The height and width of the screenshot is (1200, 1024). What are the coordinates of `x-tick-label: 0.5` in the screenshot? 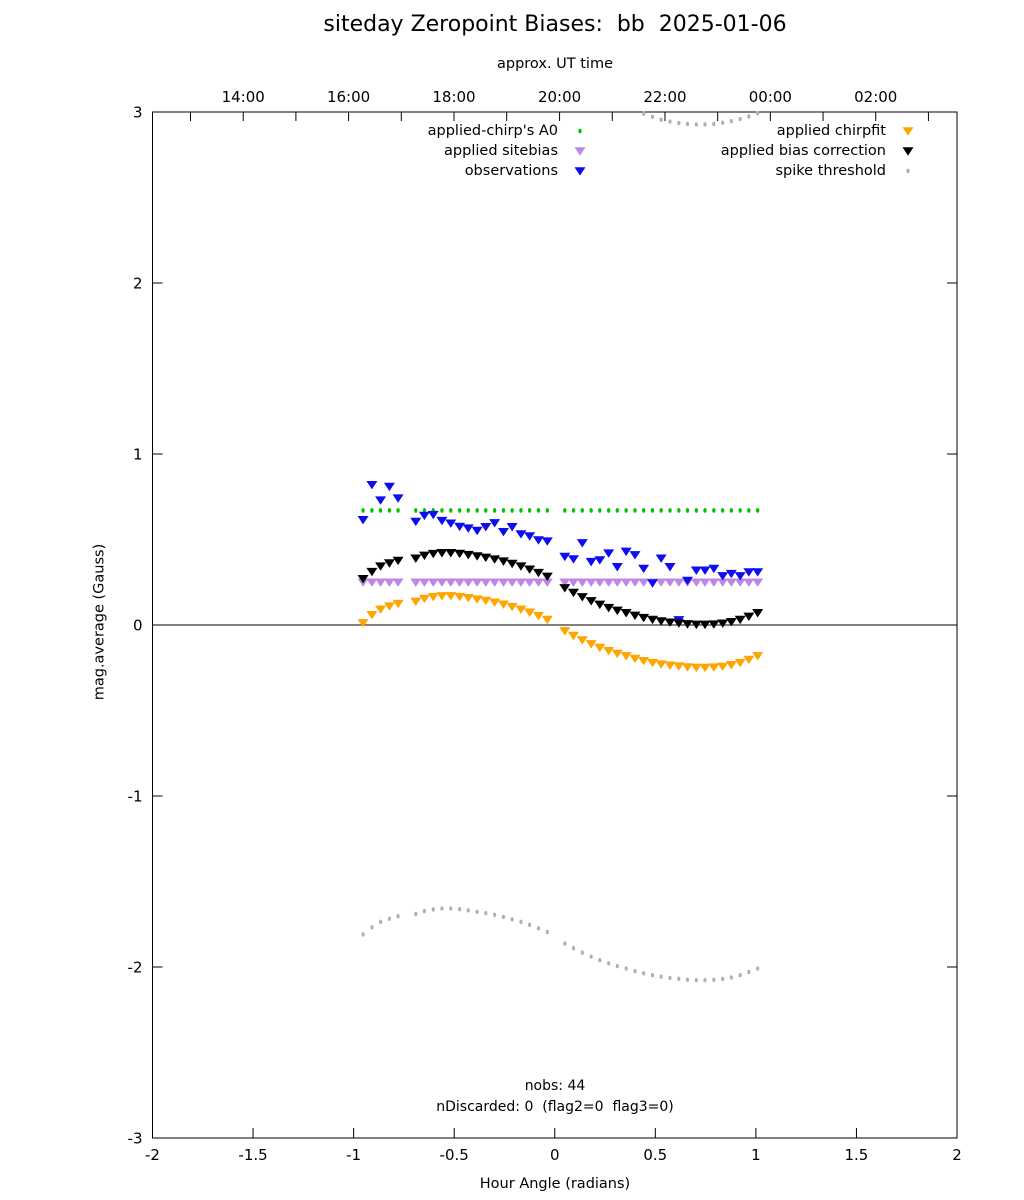 It's located at (655, 1155).